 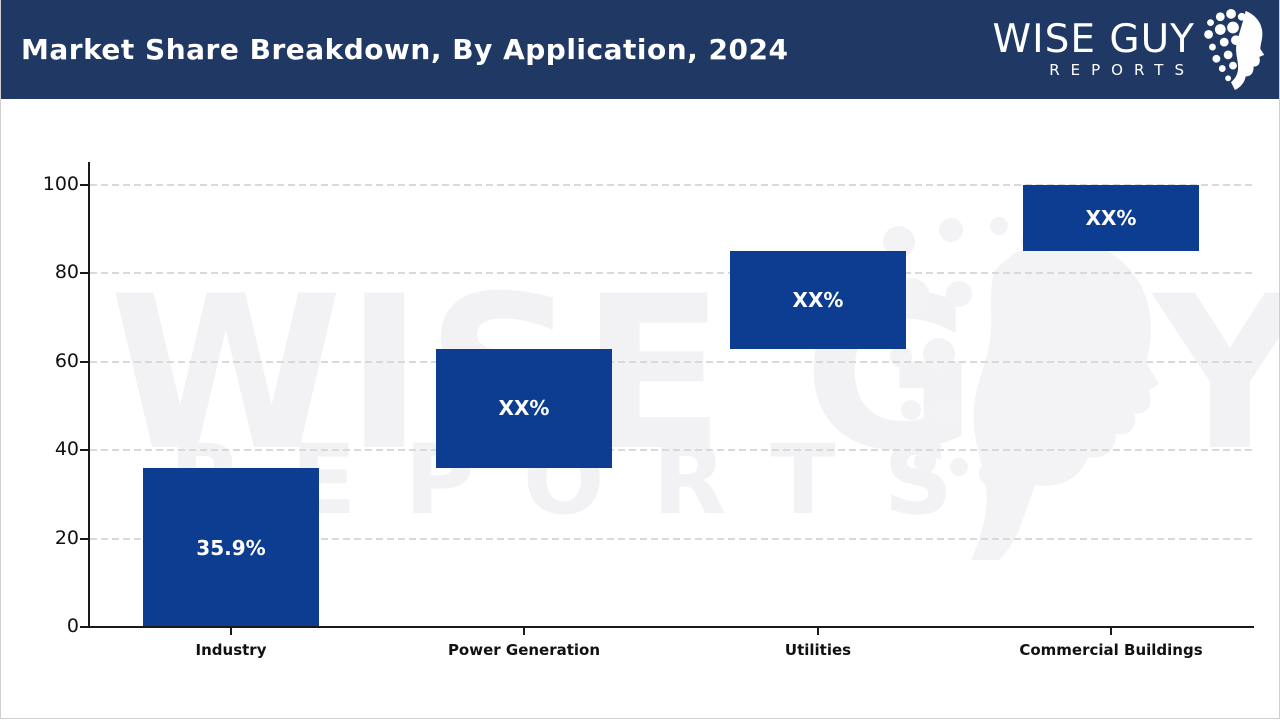 I want to click on brand-head-icon, so click(x=1234, y=49).